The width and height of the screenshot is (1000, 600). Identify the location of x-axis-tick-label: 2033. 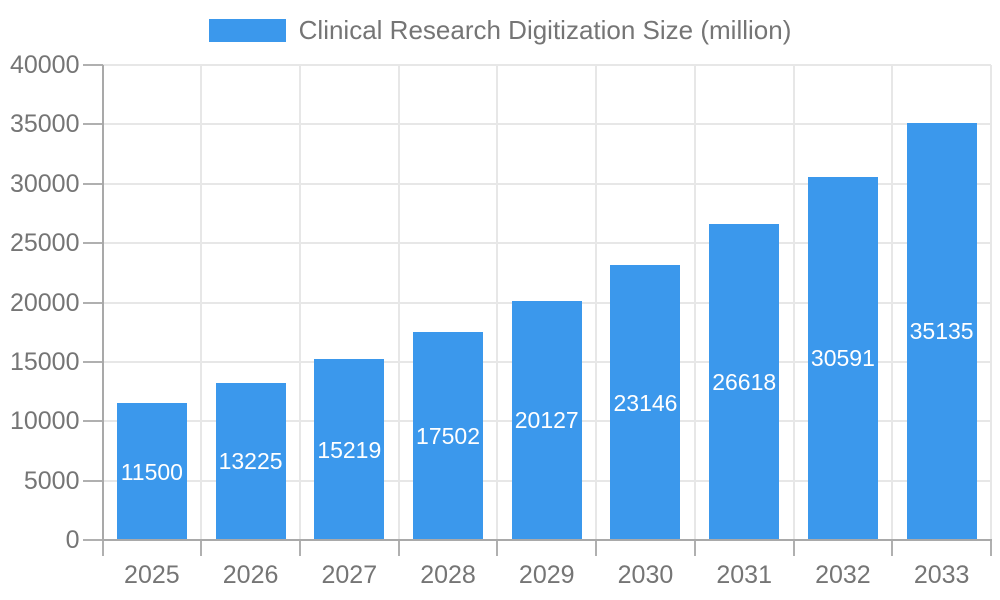
(941, 575).